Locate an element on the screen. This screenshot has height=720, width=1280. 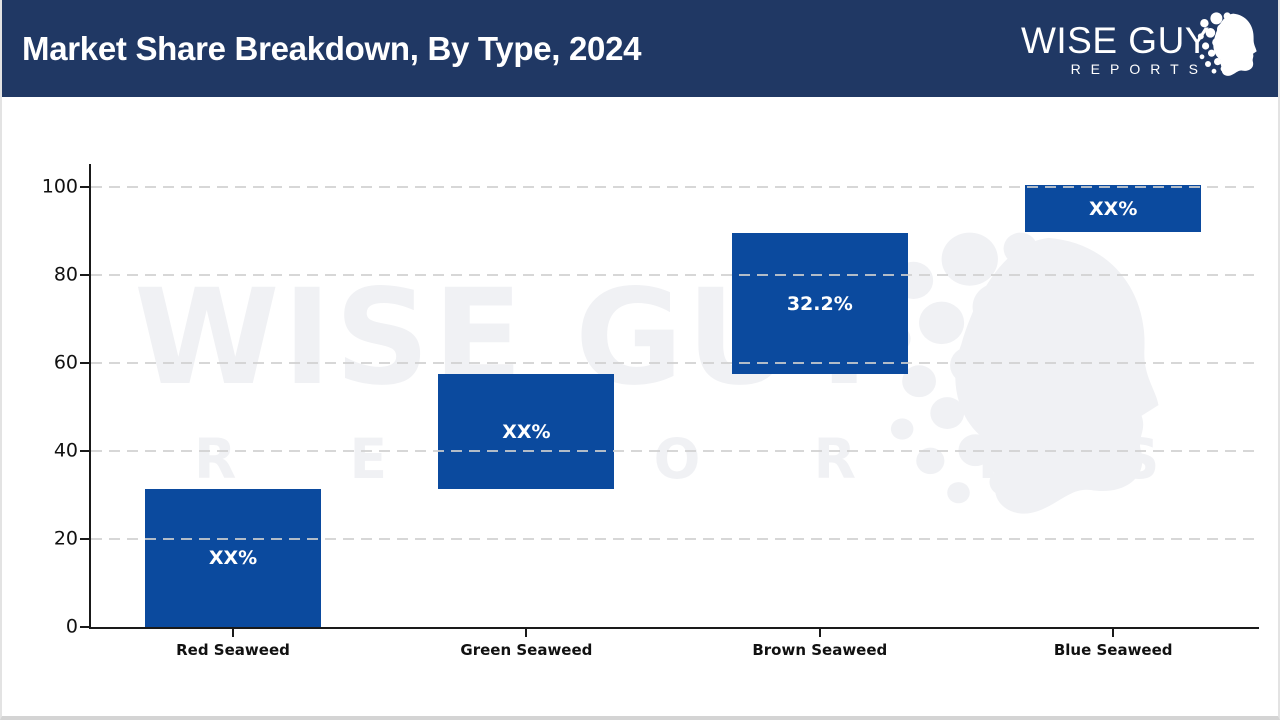
logo-wordmark: WISE GUY is located at coordinates (1115, 40).